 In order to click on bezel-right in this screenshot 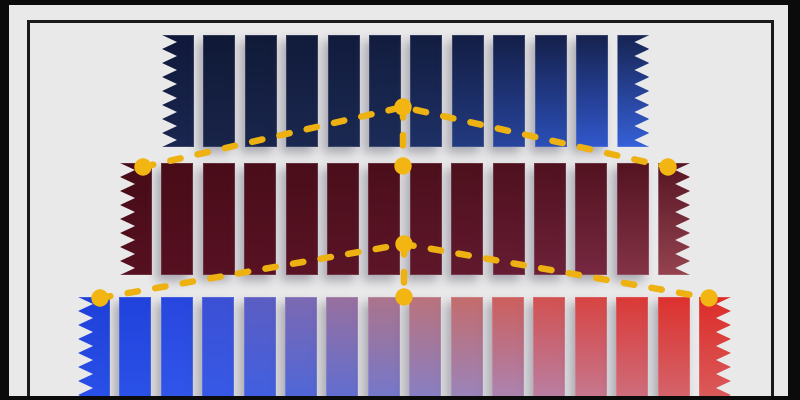, I will do `click(794, 200)`.